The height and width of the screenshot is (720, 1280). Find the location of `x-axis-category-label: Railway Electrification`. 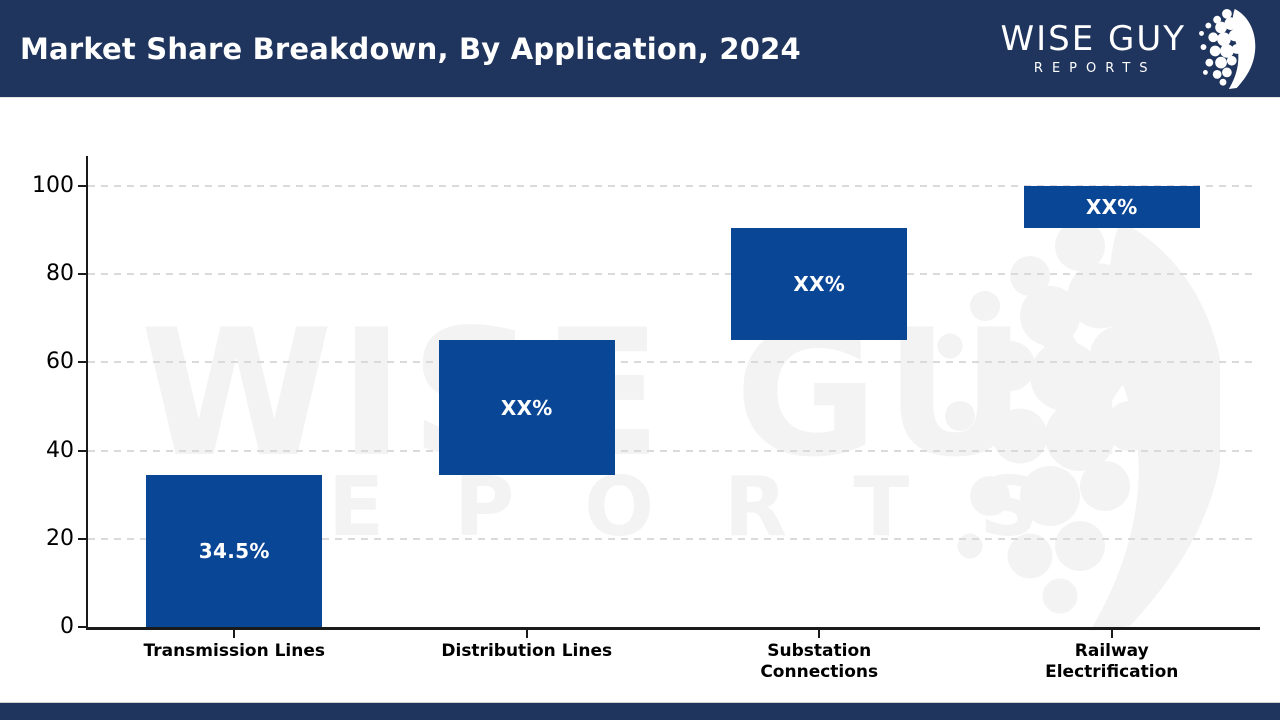

x-axis-category-label: Railway Electrification is located at coordinates (1112, 661).